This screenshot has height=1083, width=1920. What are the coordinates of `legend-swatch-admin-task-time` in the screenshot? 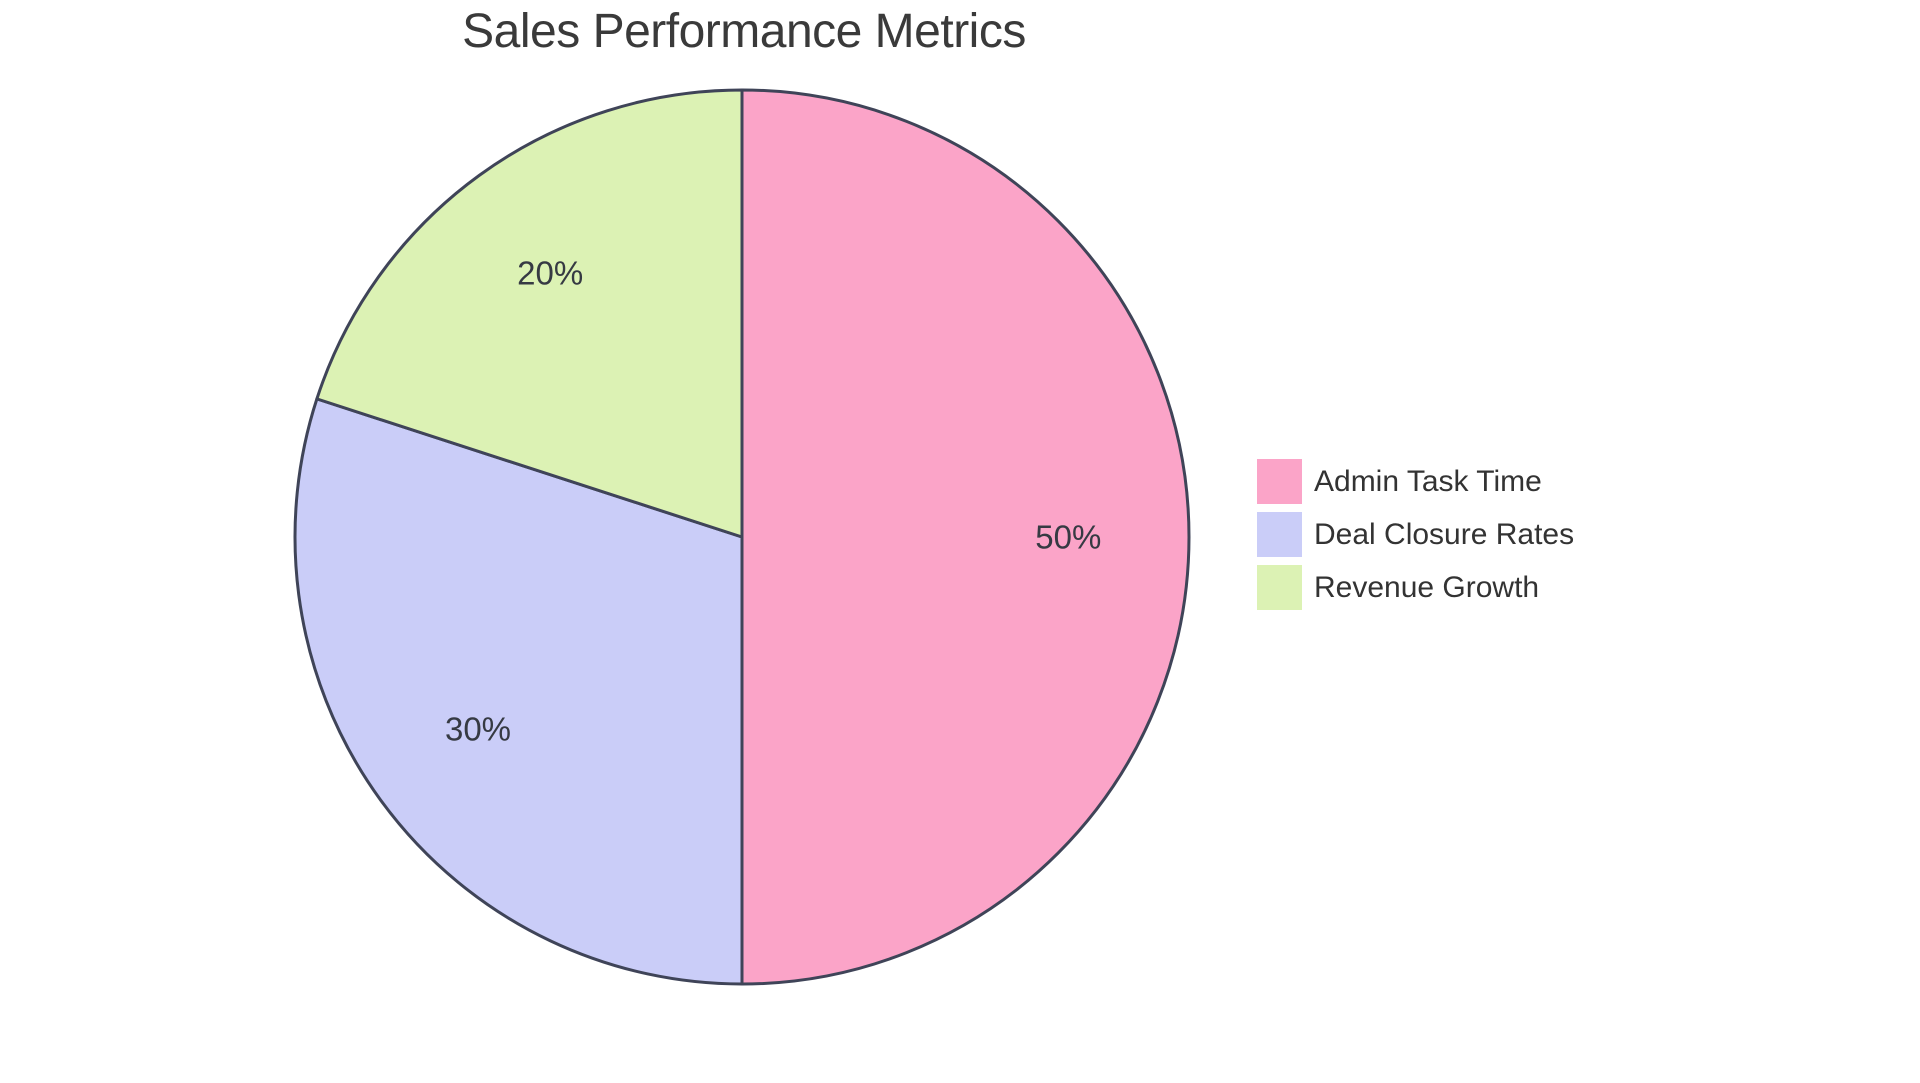 It's located at (1279, 481).